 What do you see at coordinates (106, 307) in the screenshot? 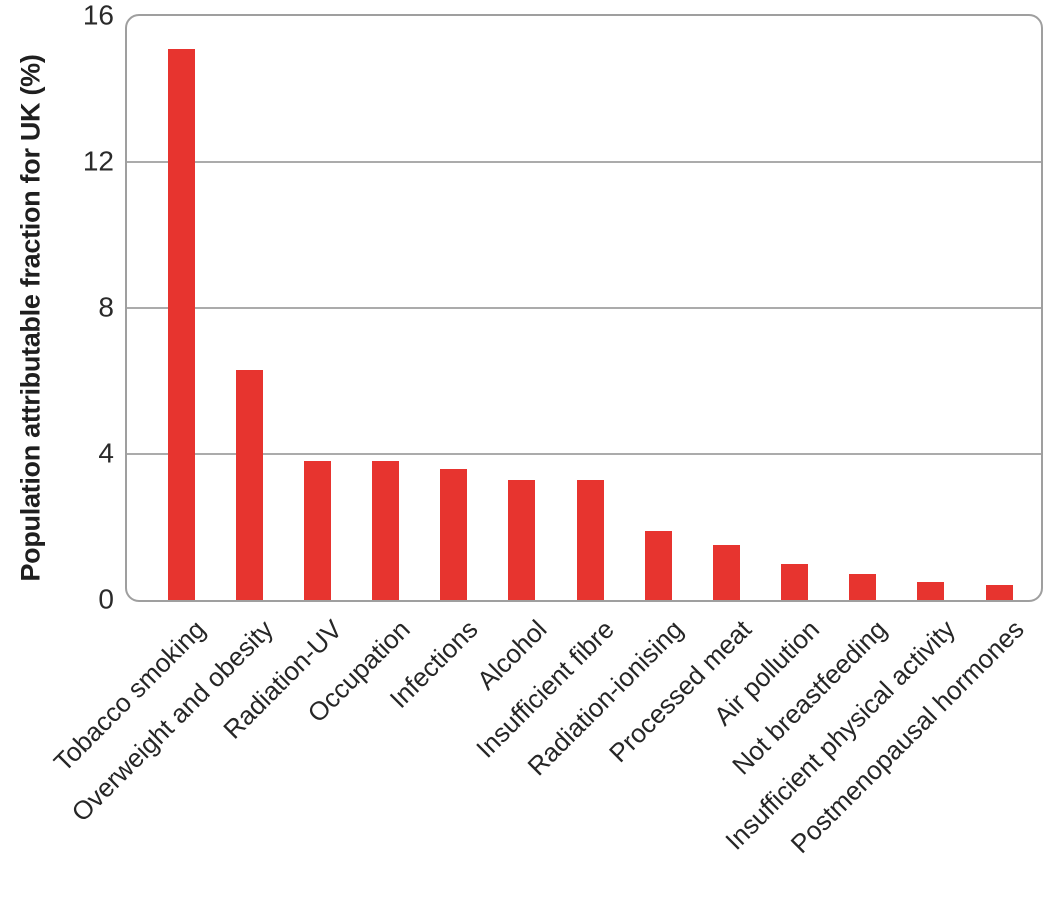
I see `y-axis-tick-label: 8` at bounding box center [106, 307].